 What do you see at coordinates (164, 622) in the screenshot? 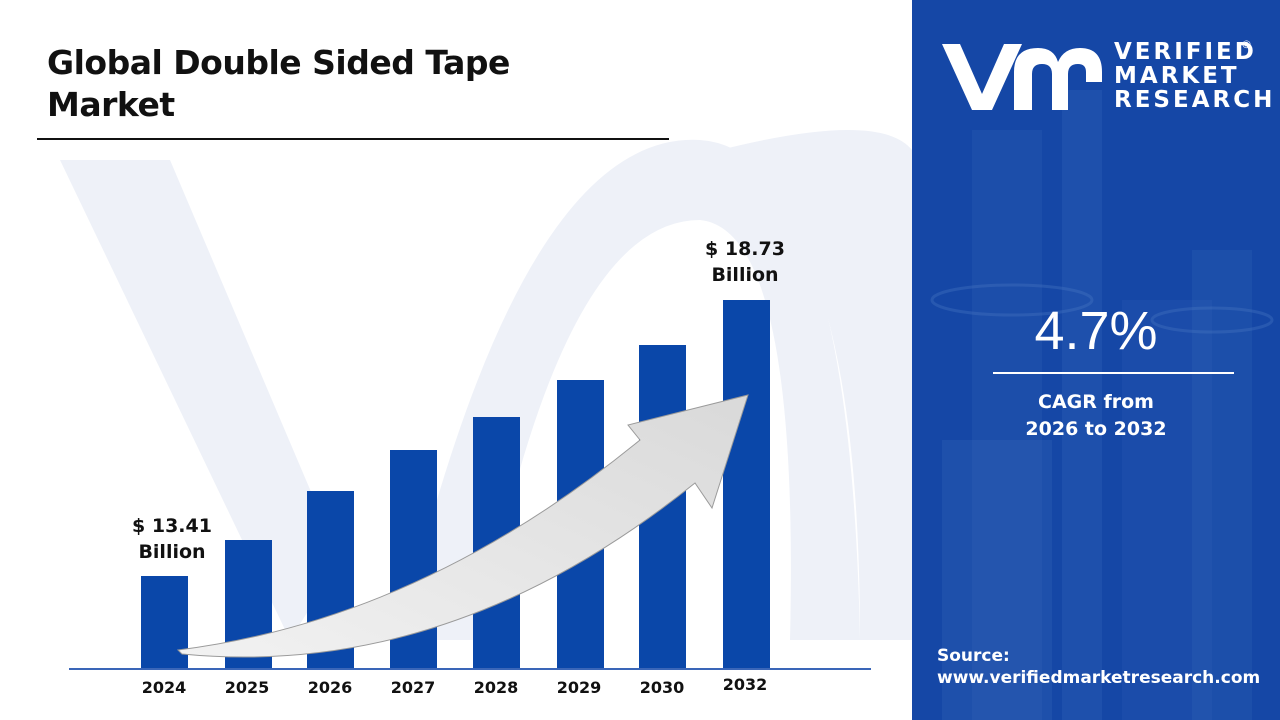
I see `bar-2024` at bounding box center [164, 622].